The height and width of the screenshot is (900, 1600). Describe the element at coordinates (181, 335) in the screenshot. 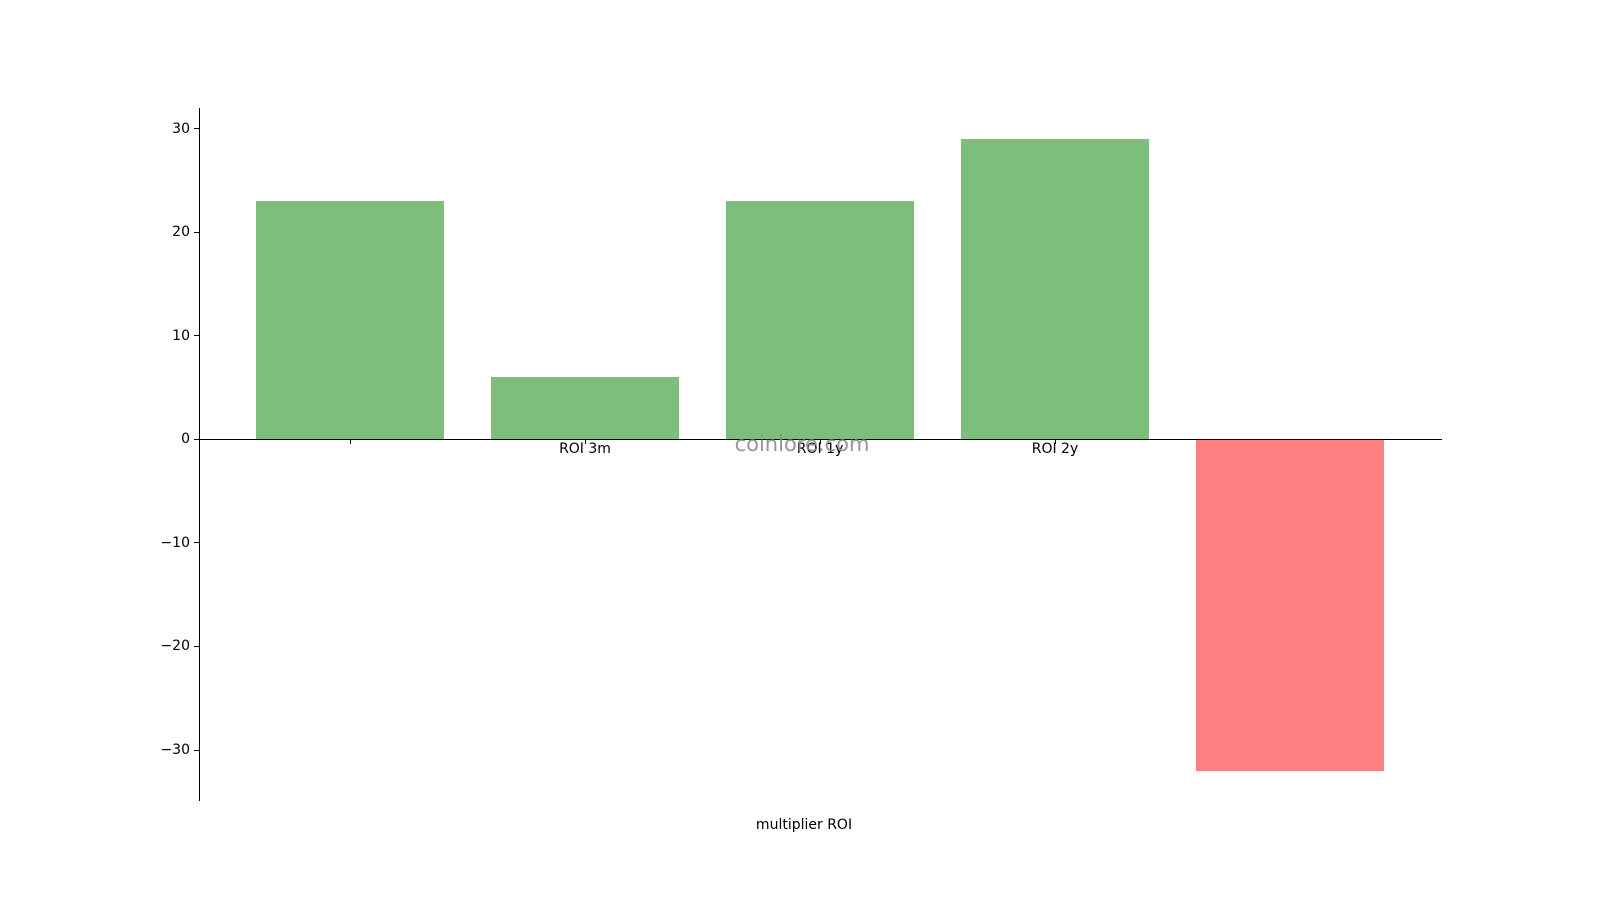

I see `y-tick-label: 10` at that location.